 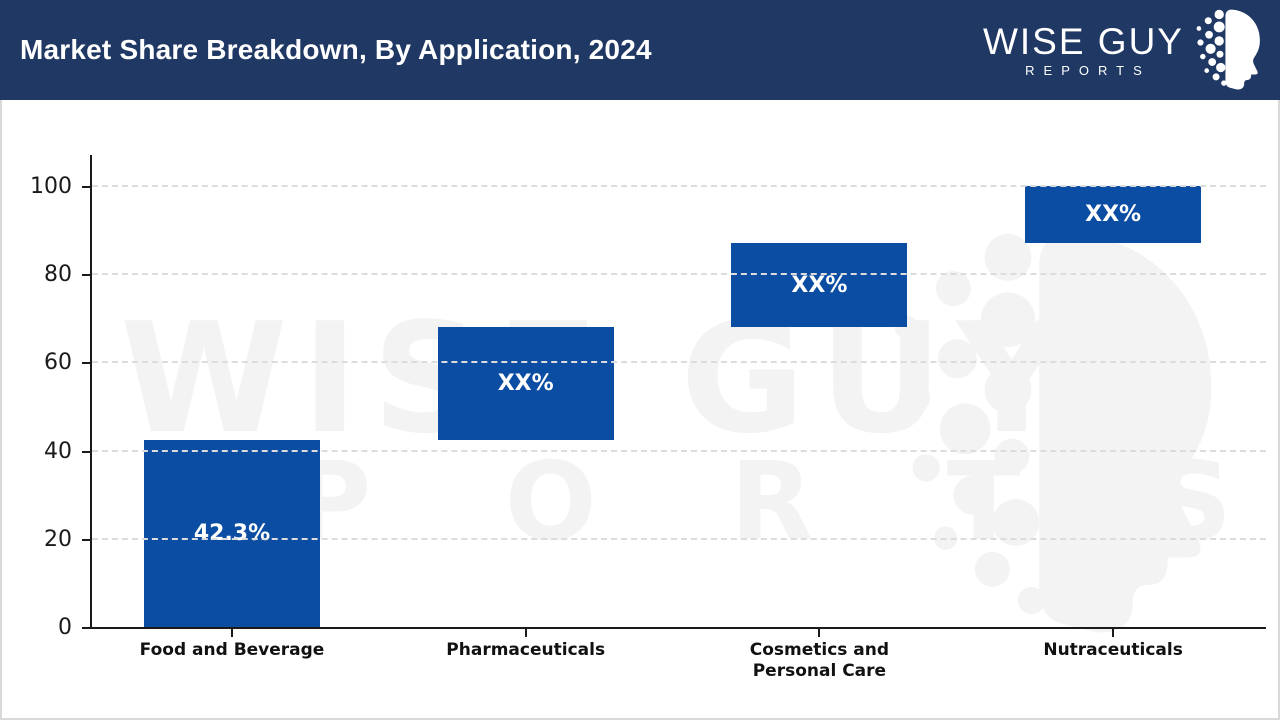 What do you see at coordinates (678, 628) in the screenshot?
I see `x-axis-line` at bounding box center [678, 628].